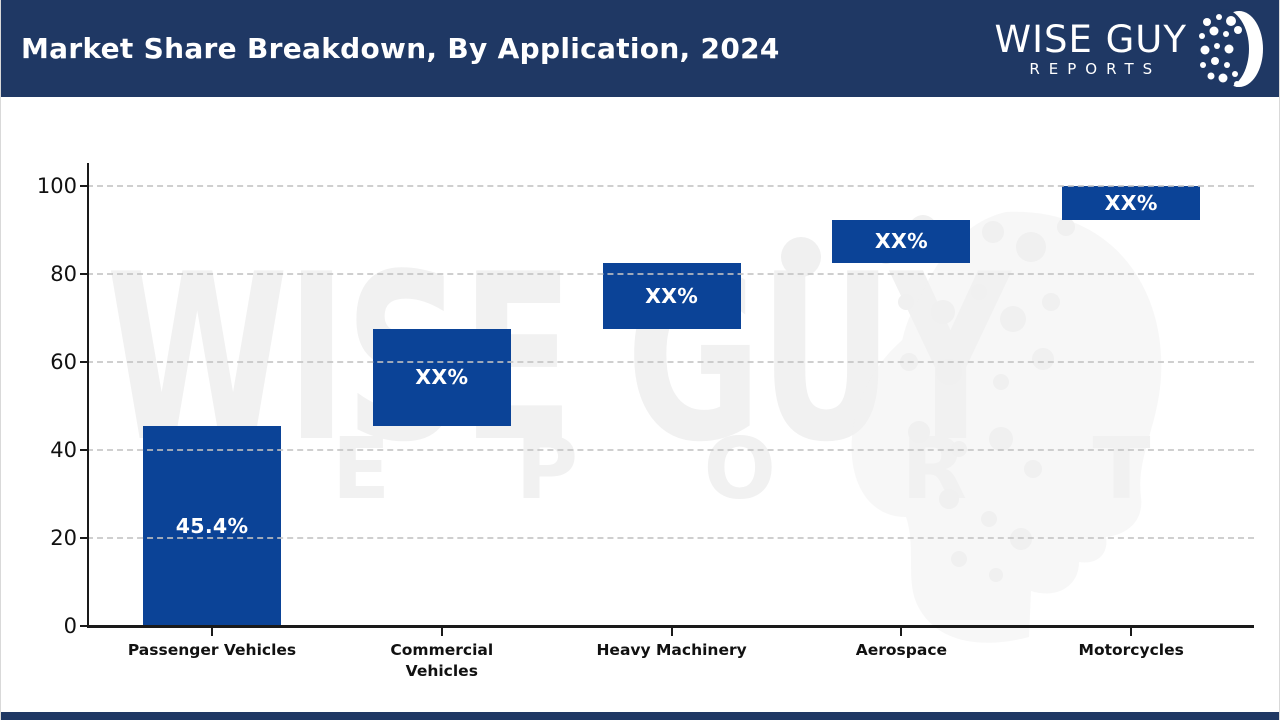 The width and height of the screenshot is (1280, 720). I want to click on y-tick-label: 80, so click(63, 274).